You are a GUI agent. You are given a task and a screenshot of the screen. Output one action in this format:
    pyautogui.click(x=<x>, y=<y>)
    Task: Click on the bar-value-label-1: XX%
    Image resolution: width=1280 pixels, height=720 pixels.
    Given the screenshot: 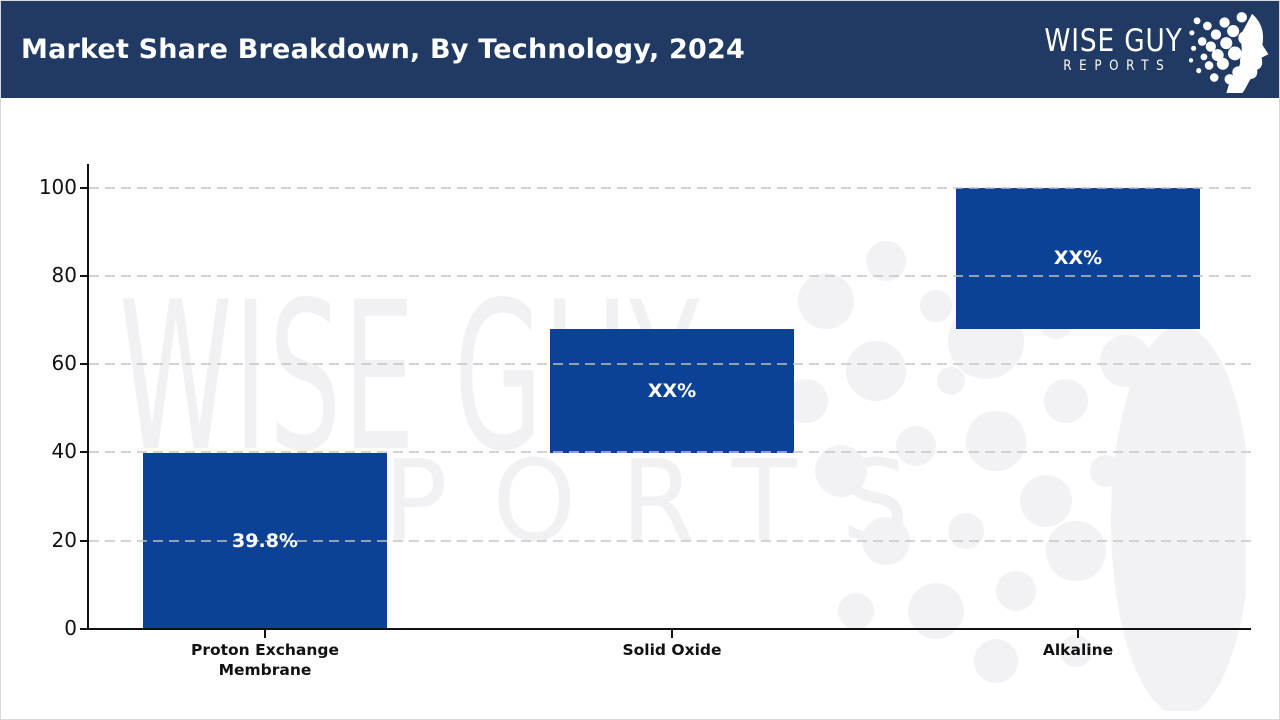 What is the action you would take?
    pyautogui.click(x=672, y=391)
    